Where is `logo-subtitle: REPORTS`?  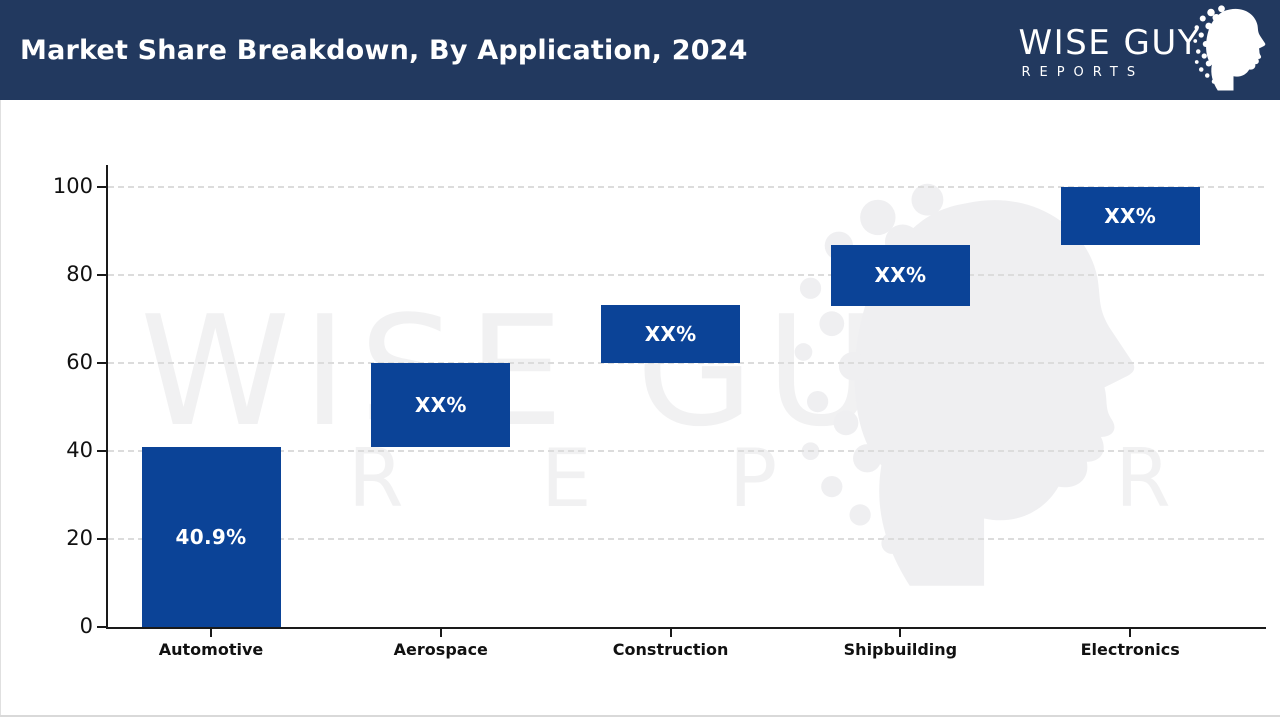 logo-subtitle: REPORTS is located at coordinates (1083, 72).